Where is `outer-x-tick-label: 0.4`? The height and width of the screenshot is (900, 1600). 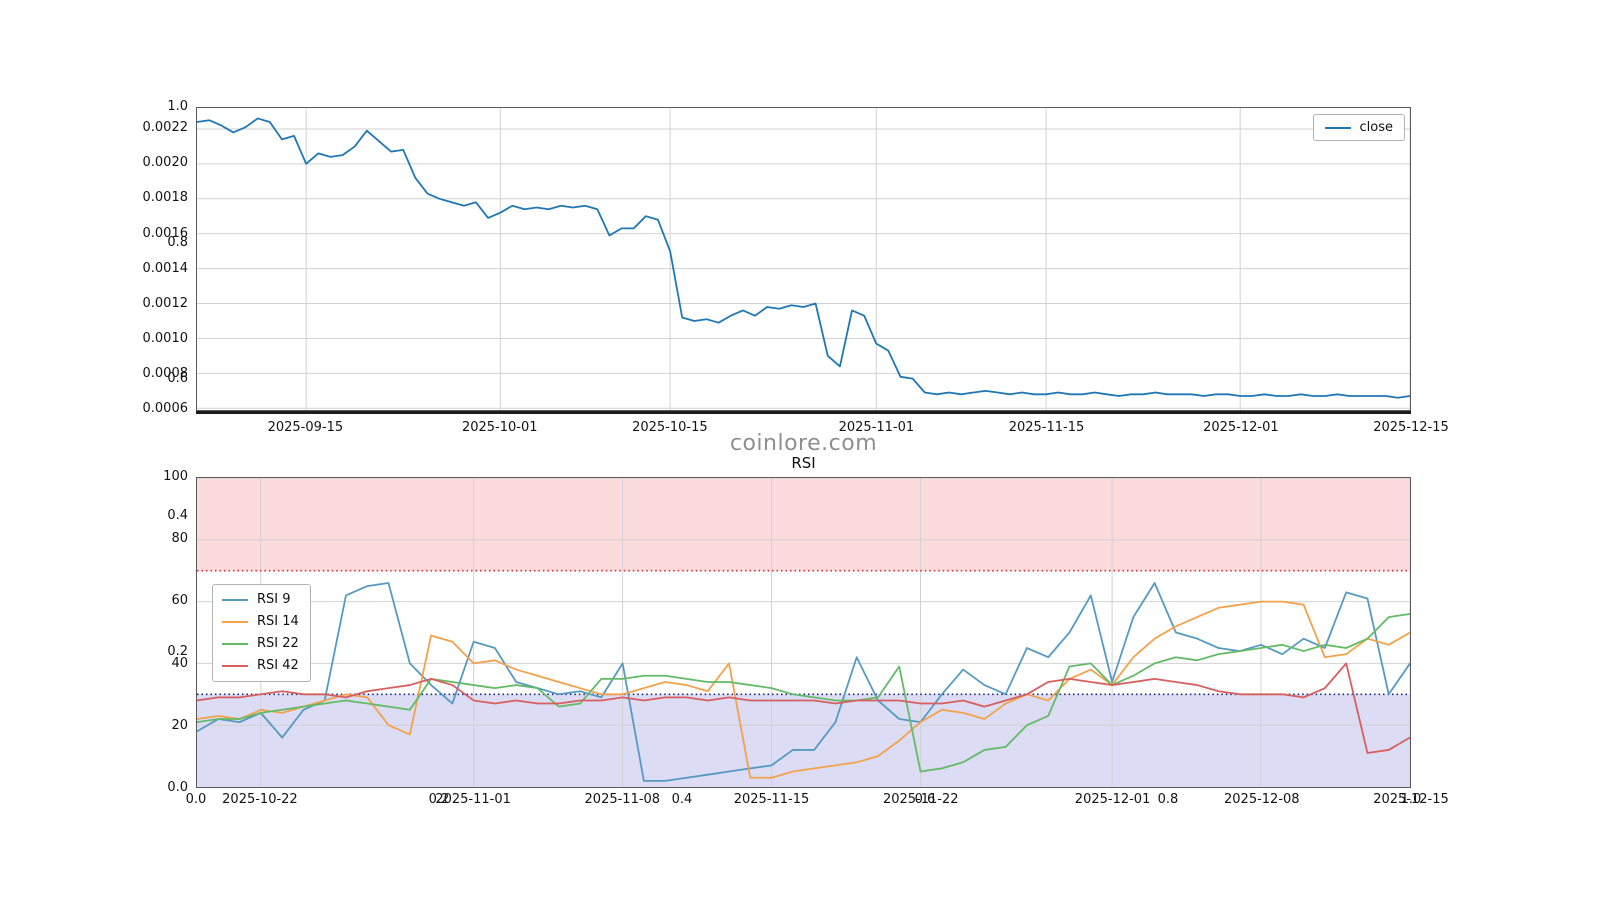
outer-x-tick-label: 0.4 is located at coordinates (682, 799).